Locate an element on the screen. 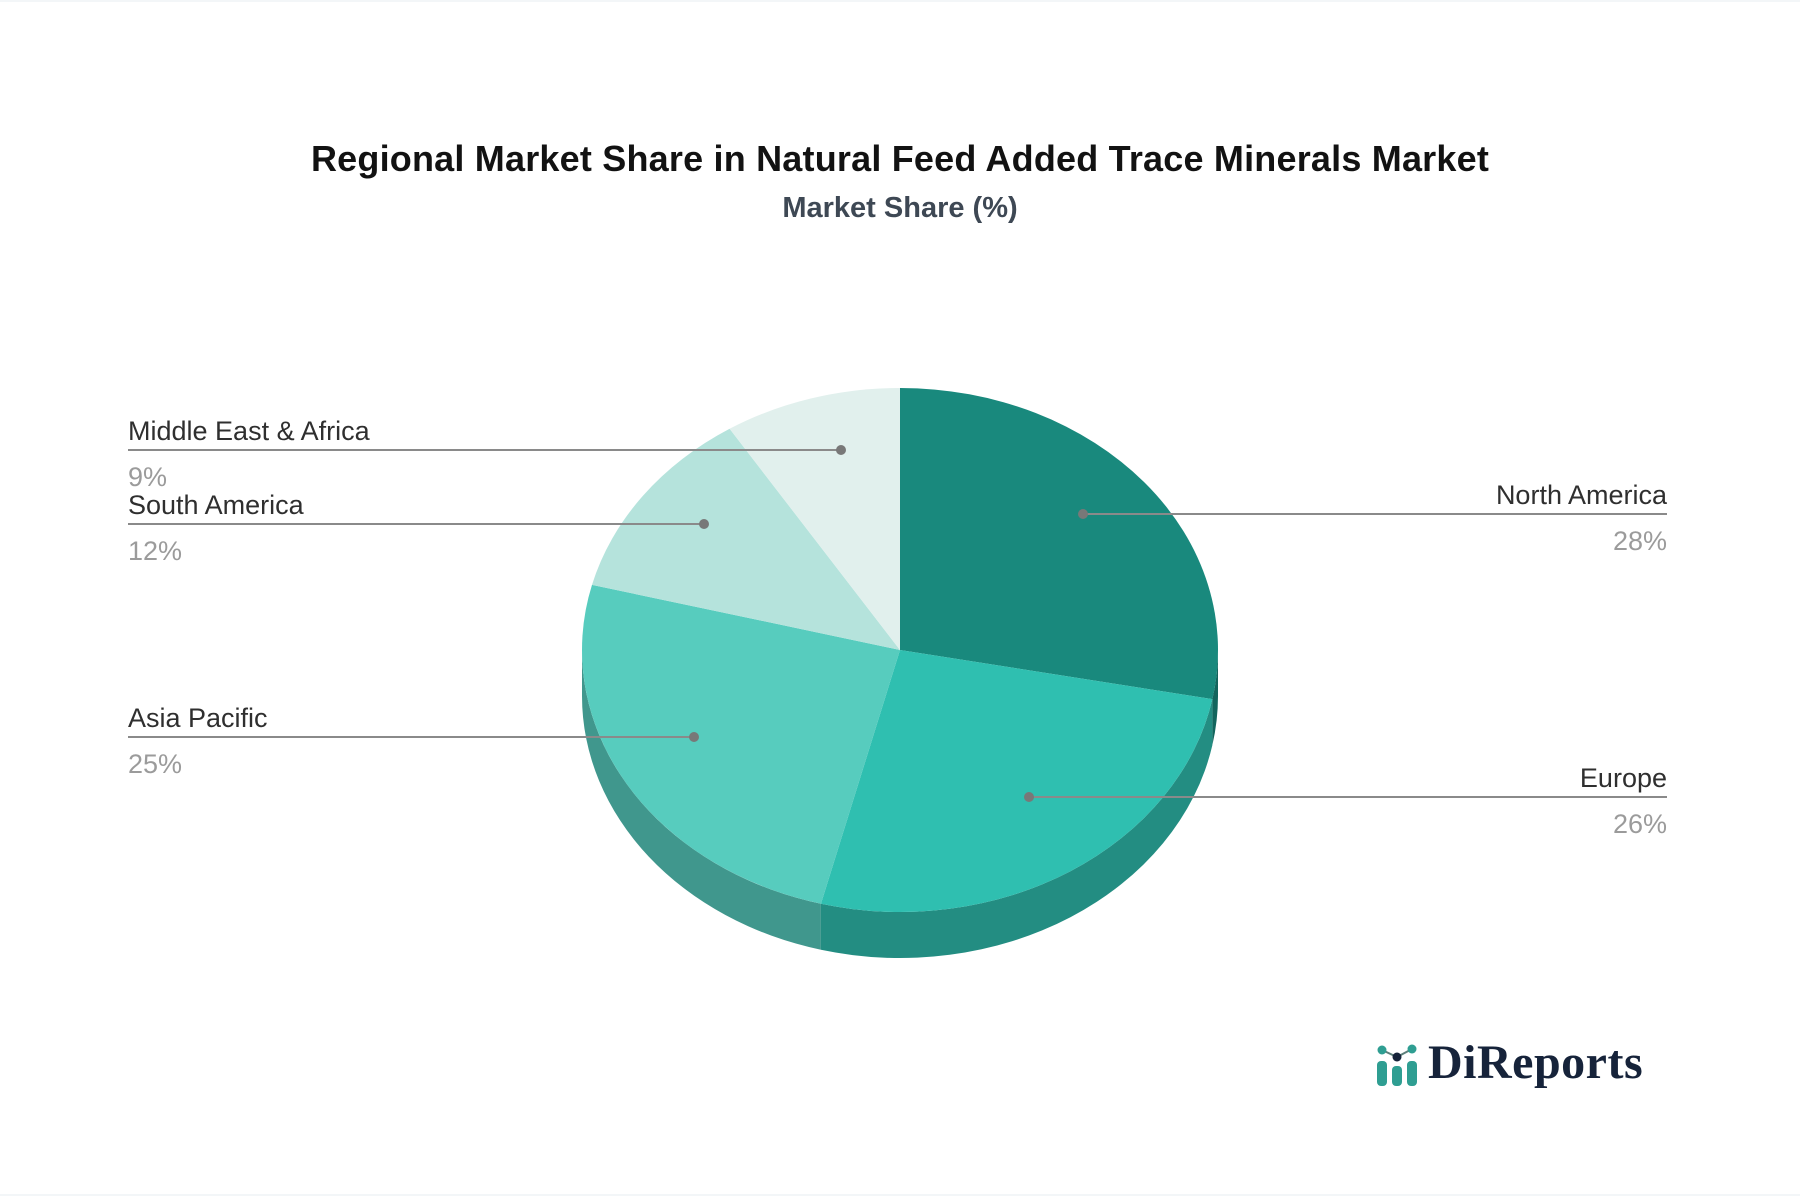 This screenshot has width=1800, height=1196. slice-label-north-america: North America is located at coordinates (1581, 495).